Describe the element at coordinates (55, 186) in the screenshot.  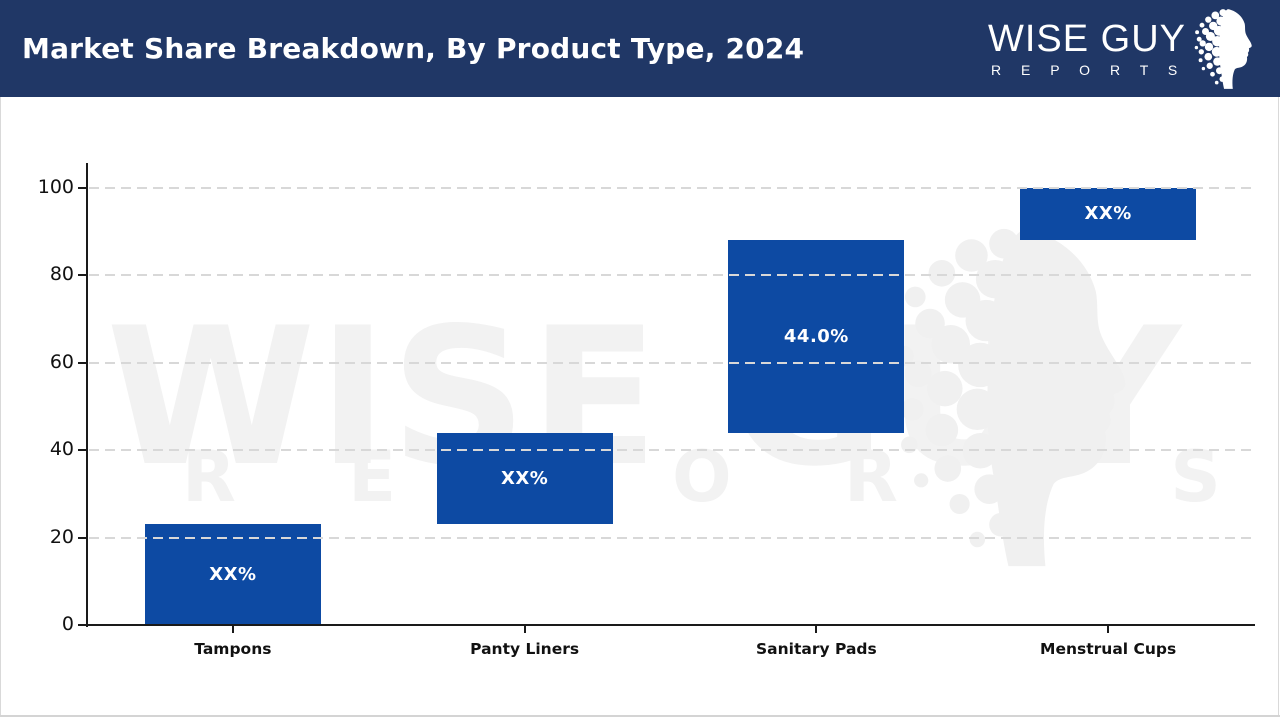
I see `y-tick-label: 100` at that location.